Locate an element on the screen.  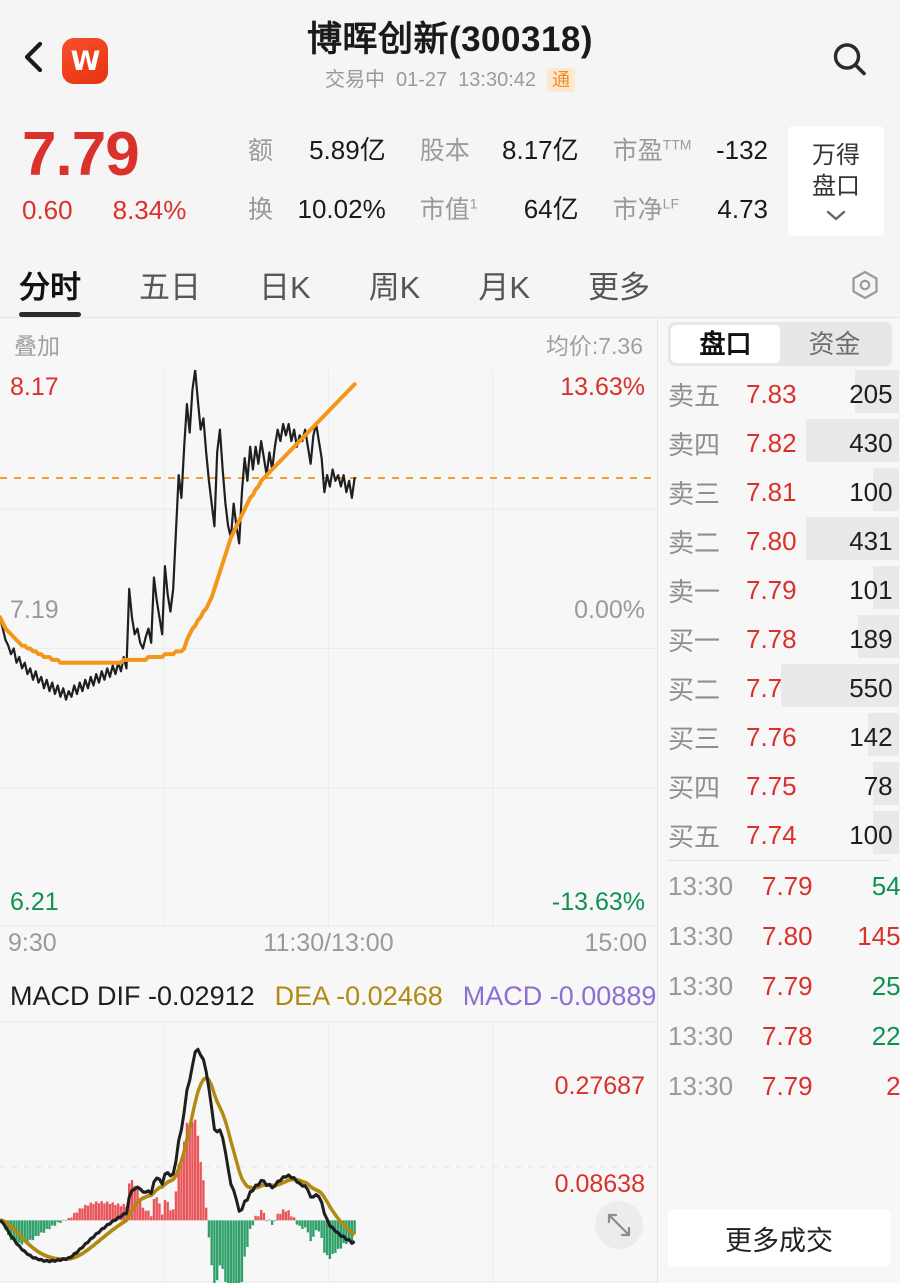
order-book-row: 买四 7.75 78 is located at coordinates (779, 786).